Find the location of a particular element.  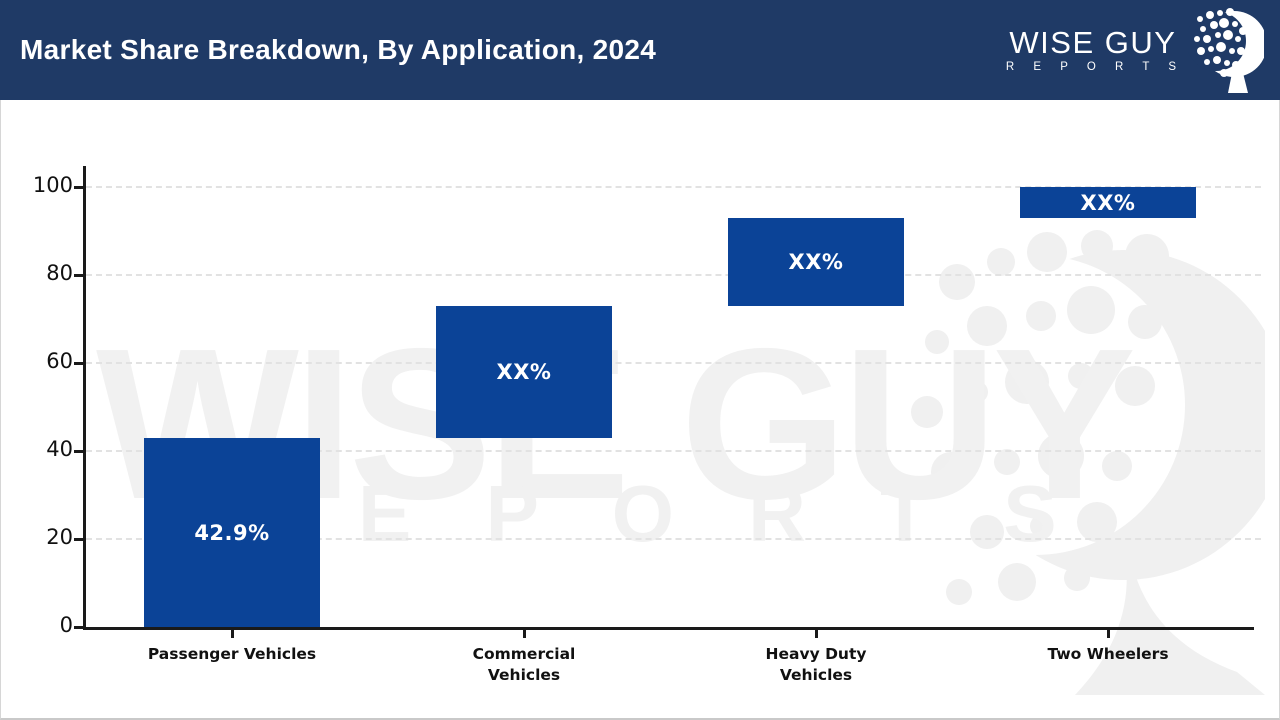

bar-segment: 42.9% is located at coordinates (232, 532).